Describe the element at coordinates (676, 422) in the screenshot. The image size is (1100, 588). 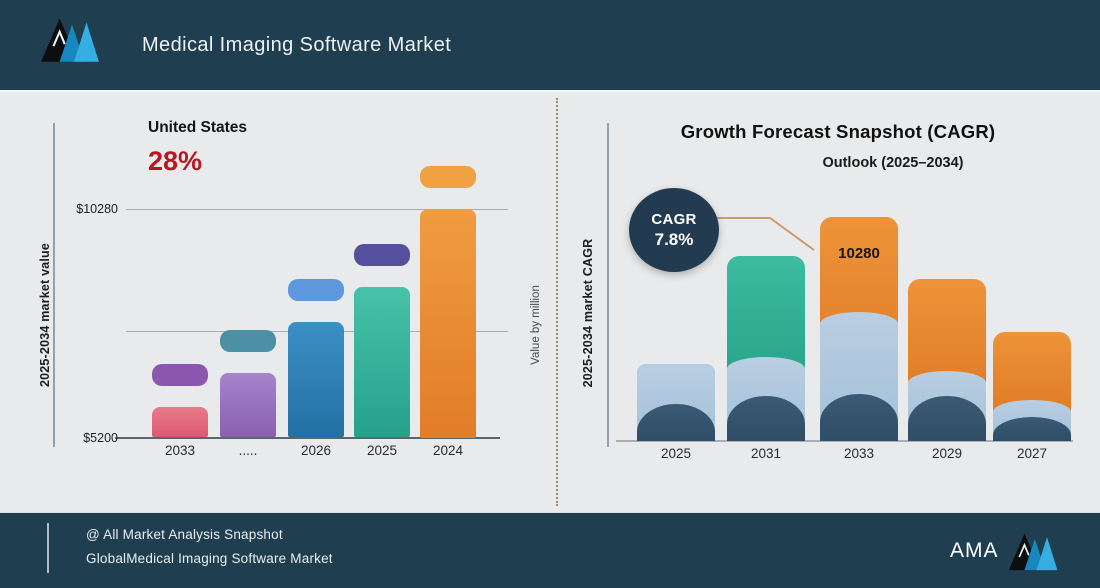
I see `stack-base-2025` at that location.